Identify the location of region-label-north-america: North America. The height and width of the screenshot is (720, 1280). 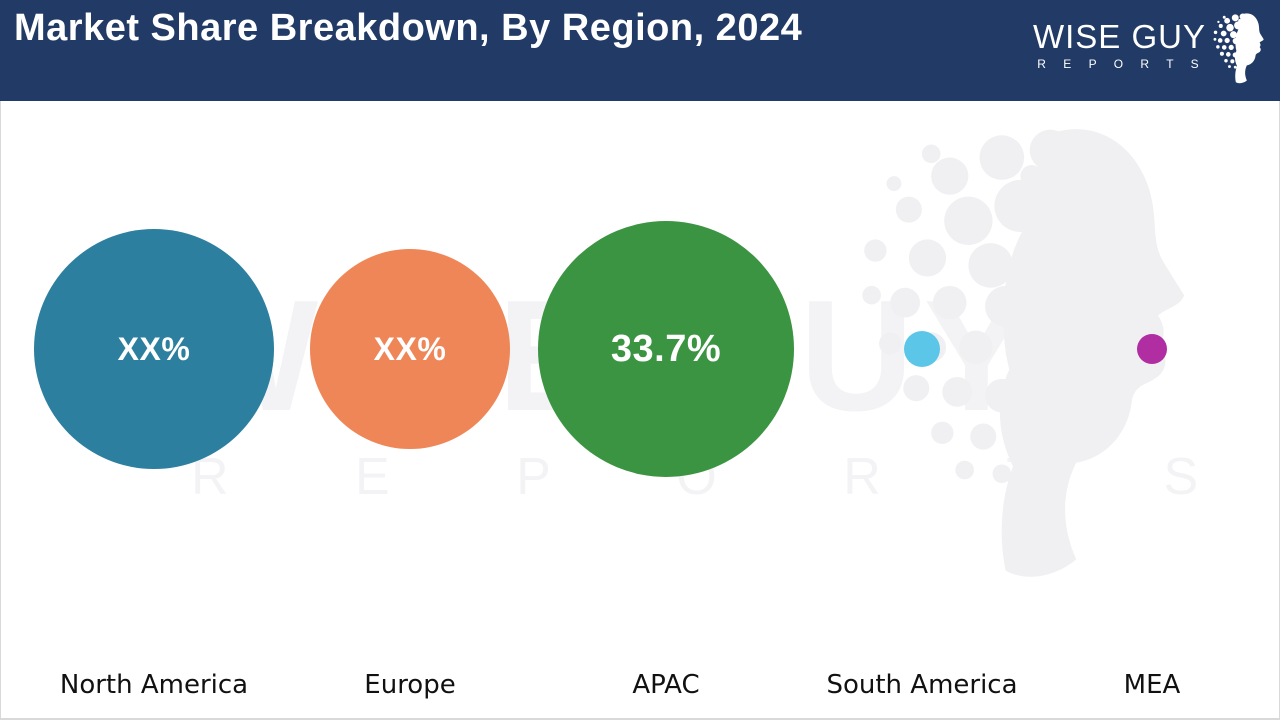
(154, 685).